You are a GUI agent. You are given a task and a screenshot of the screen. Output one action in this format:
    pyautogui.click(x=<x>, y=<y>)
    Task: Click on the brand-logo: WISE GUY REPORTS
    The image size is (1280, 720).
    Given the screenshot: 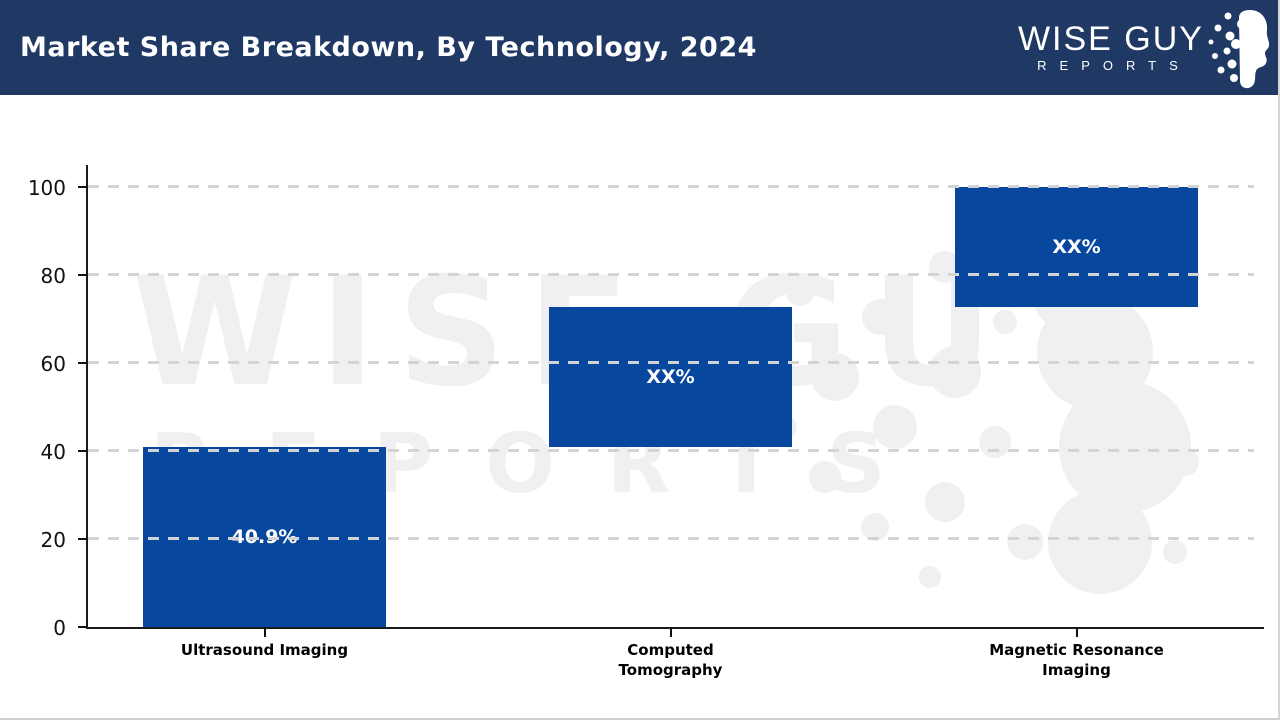 What is the action you would take?
    pyautogui.click(x=1144, y=48)
    